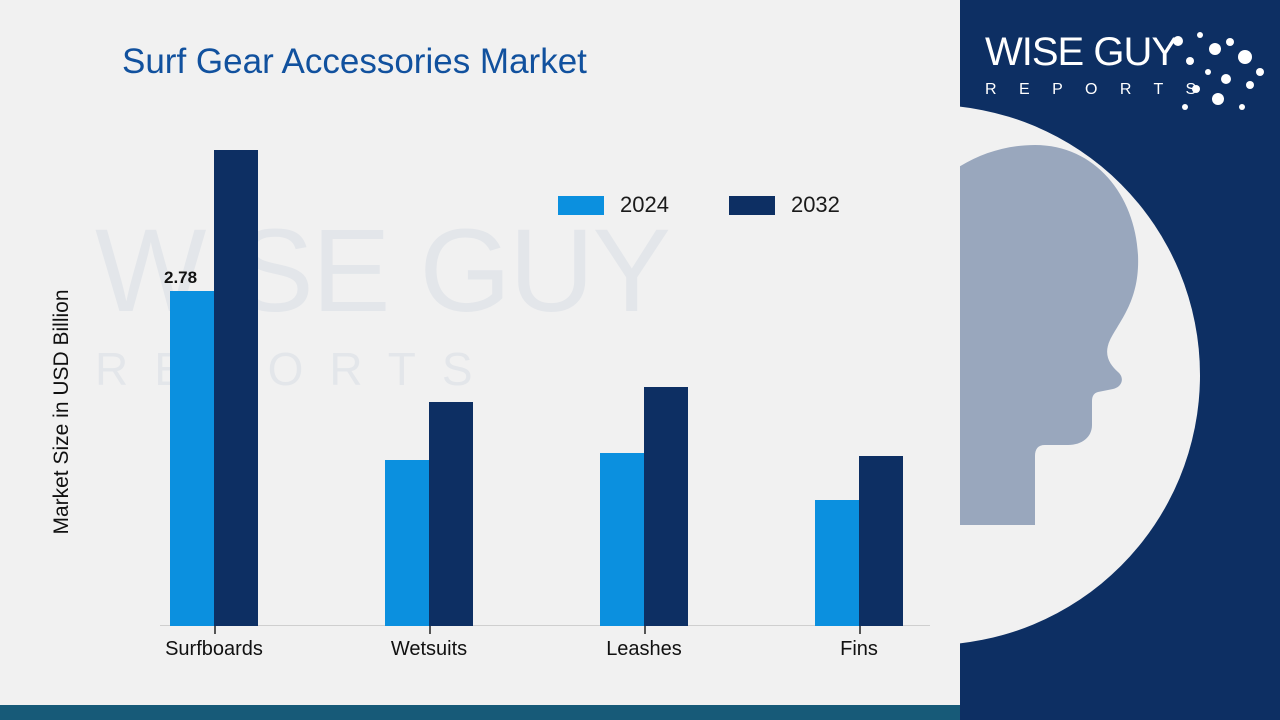 Image resolution: width=1280 pixels, height=720 pixels. I want to click on x-label-surfboards: Surfboards, so click(214, 649).